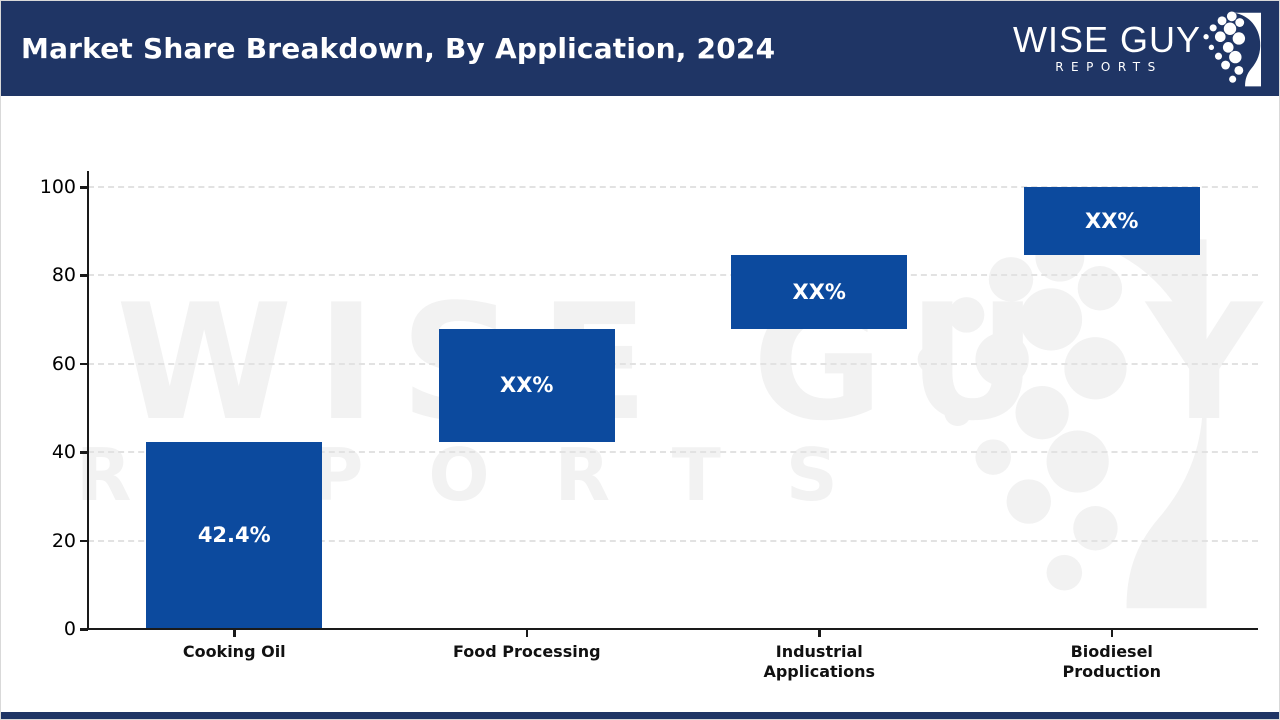  I want to click on logo-reports-label: REPORTS, so click(1109, 67).